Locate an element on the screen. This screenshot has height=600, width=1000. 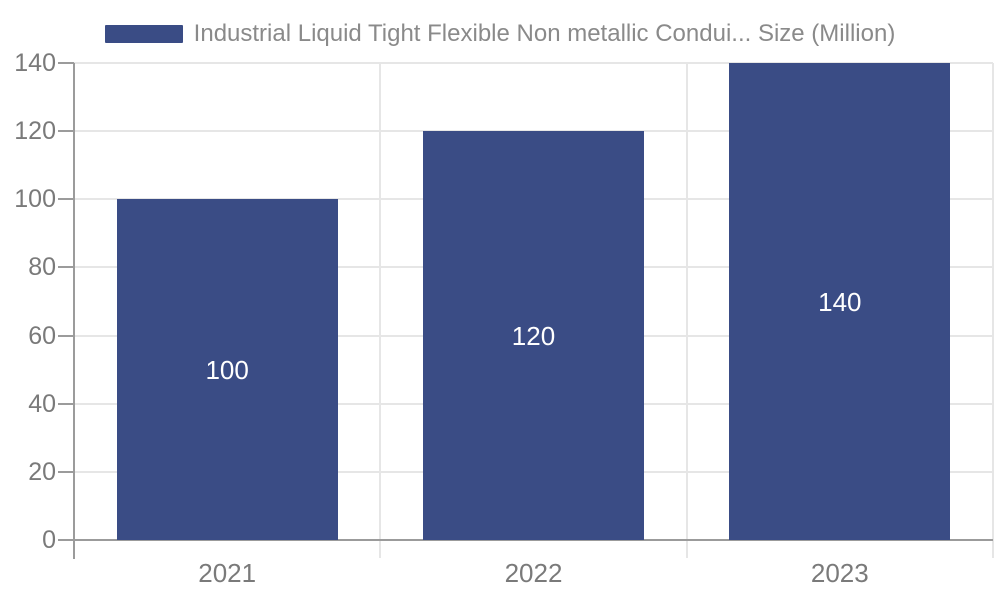
bar-2021 is located at coordinates (227, 369).